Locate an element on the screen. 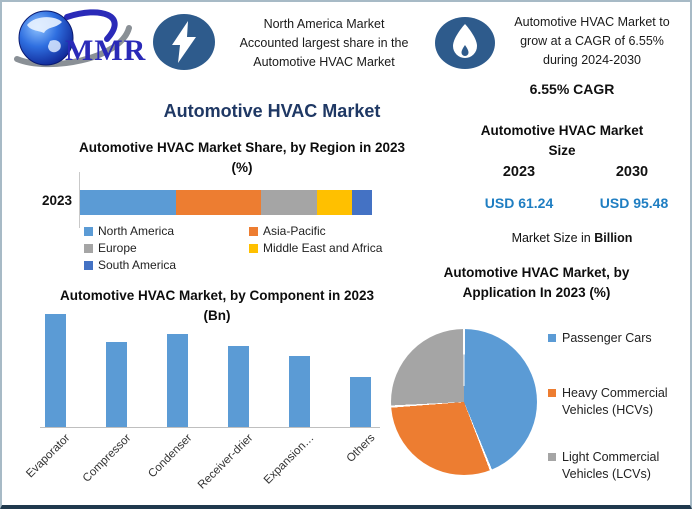 This screenshot has width=692, height=509. market-size-value-2023: USD 61.24 is located at coordinates (519, 203).